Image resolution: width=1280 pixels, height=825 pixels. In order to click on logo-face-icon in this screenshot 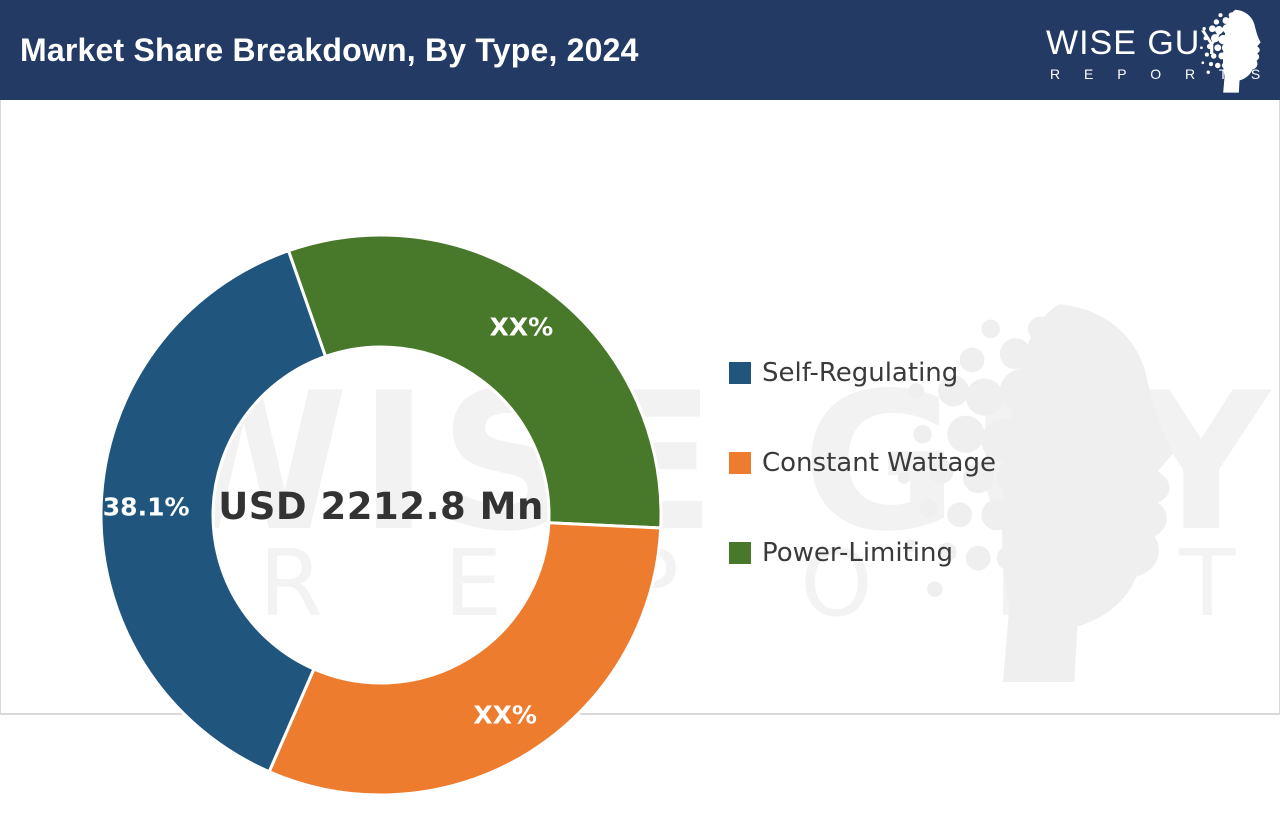, I will do `click(1230, 51)`.